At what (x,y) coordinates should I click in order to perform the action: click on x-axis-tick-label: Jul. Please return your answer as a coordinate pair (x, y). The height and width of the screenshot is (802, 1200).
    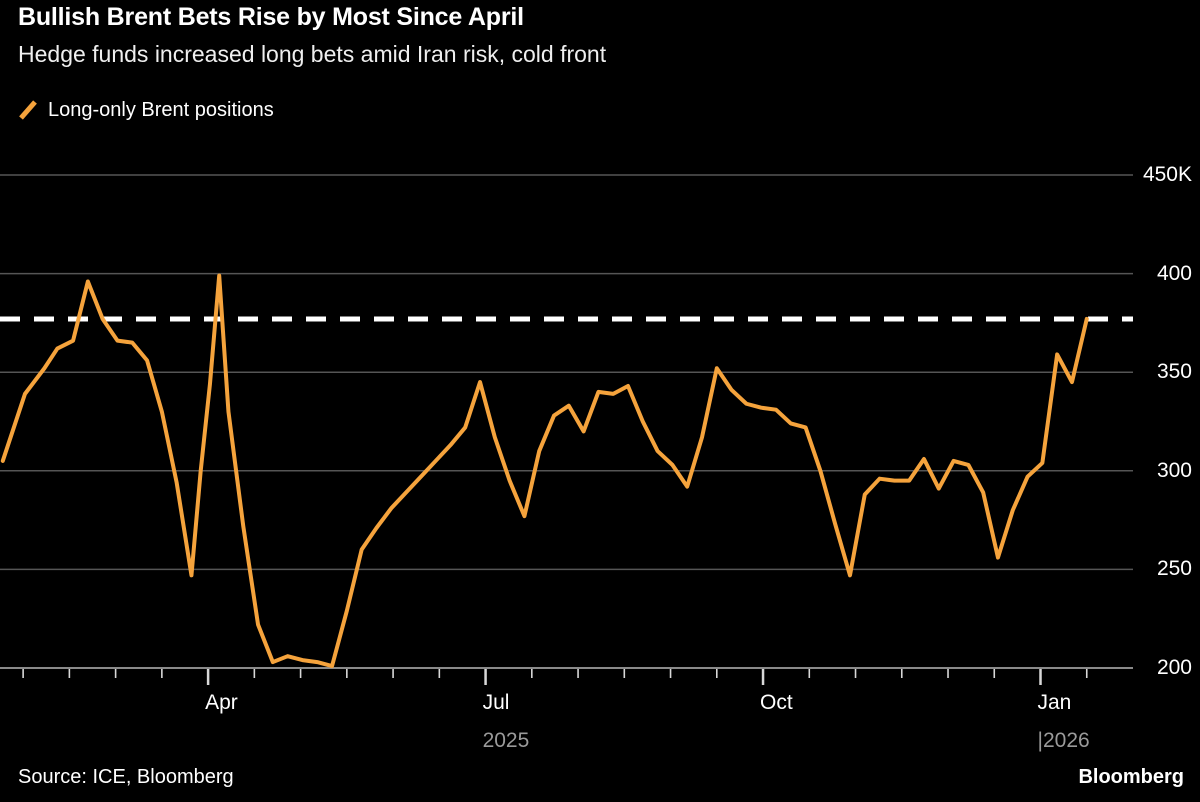
    Looking at the image, I should click on (496, 702).